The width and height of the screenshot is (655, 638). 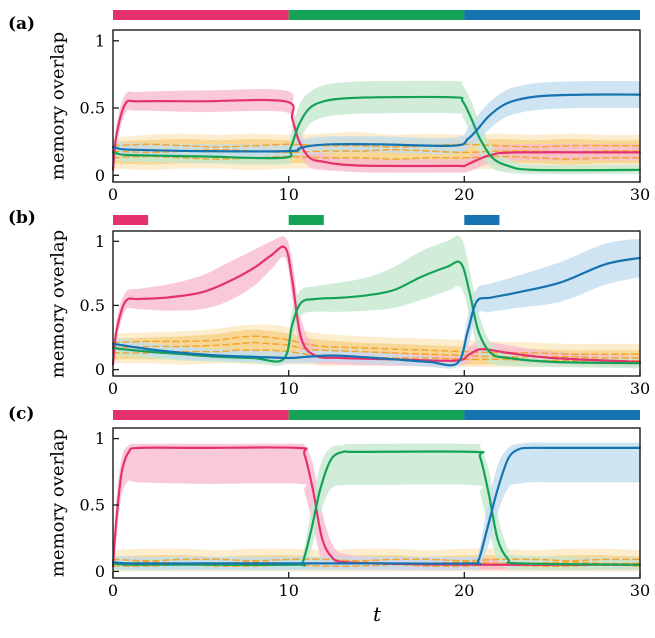 What do you see at coordinates (58, 304) in the screenshot?
I see `panel-b-ylabel: memory overlap` at bounding box center [58, 304].